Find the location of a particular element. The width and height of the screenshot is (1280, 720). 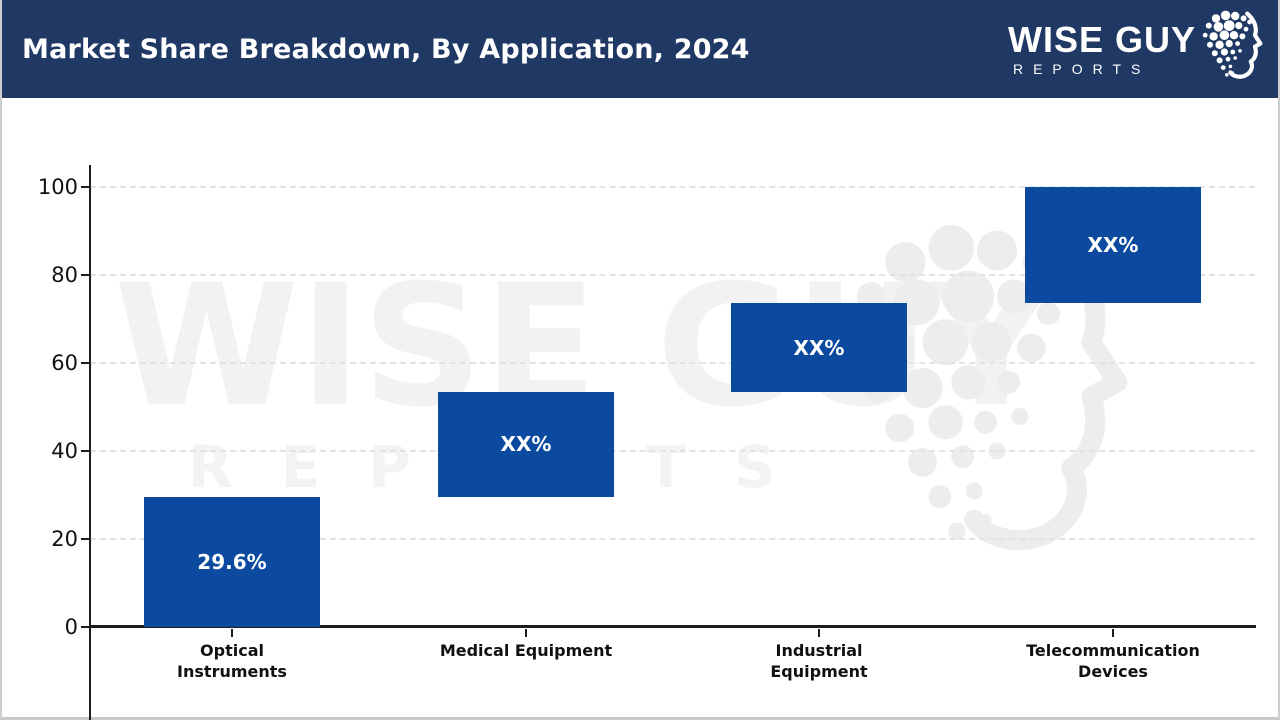

bar-optical-instruments: 29.6% is located at coordinates (232, 561).